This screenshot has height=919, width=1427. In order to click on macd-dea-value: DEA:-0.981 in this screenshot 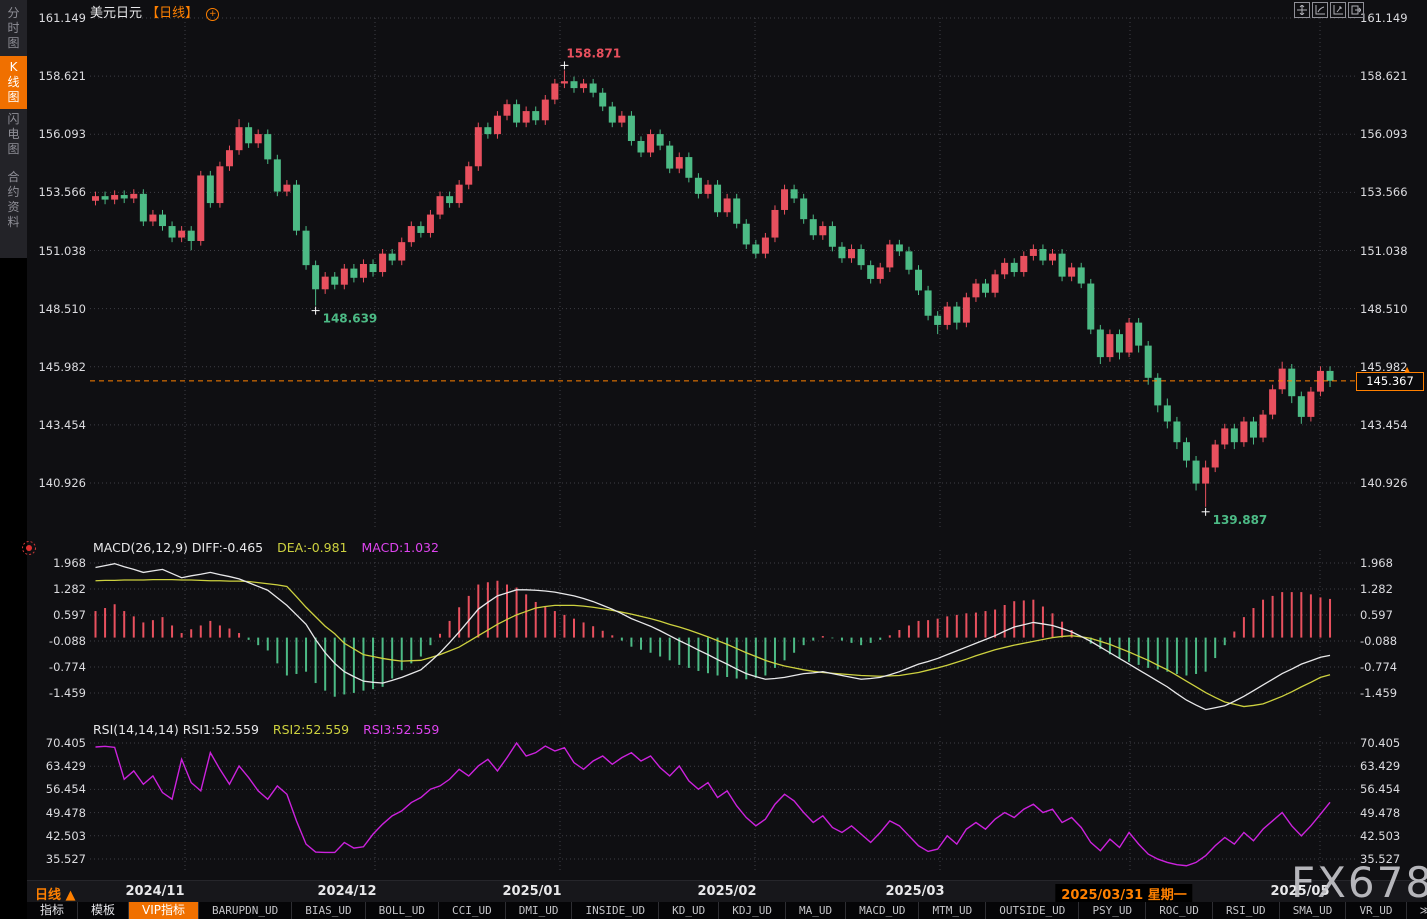, I will do `click(312, 547)`.